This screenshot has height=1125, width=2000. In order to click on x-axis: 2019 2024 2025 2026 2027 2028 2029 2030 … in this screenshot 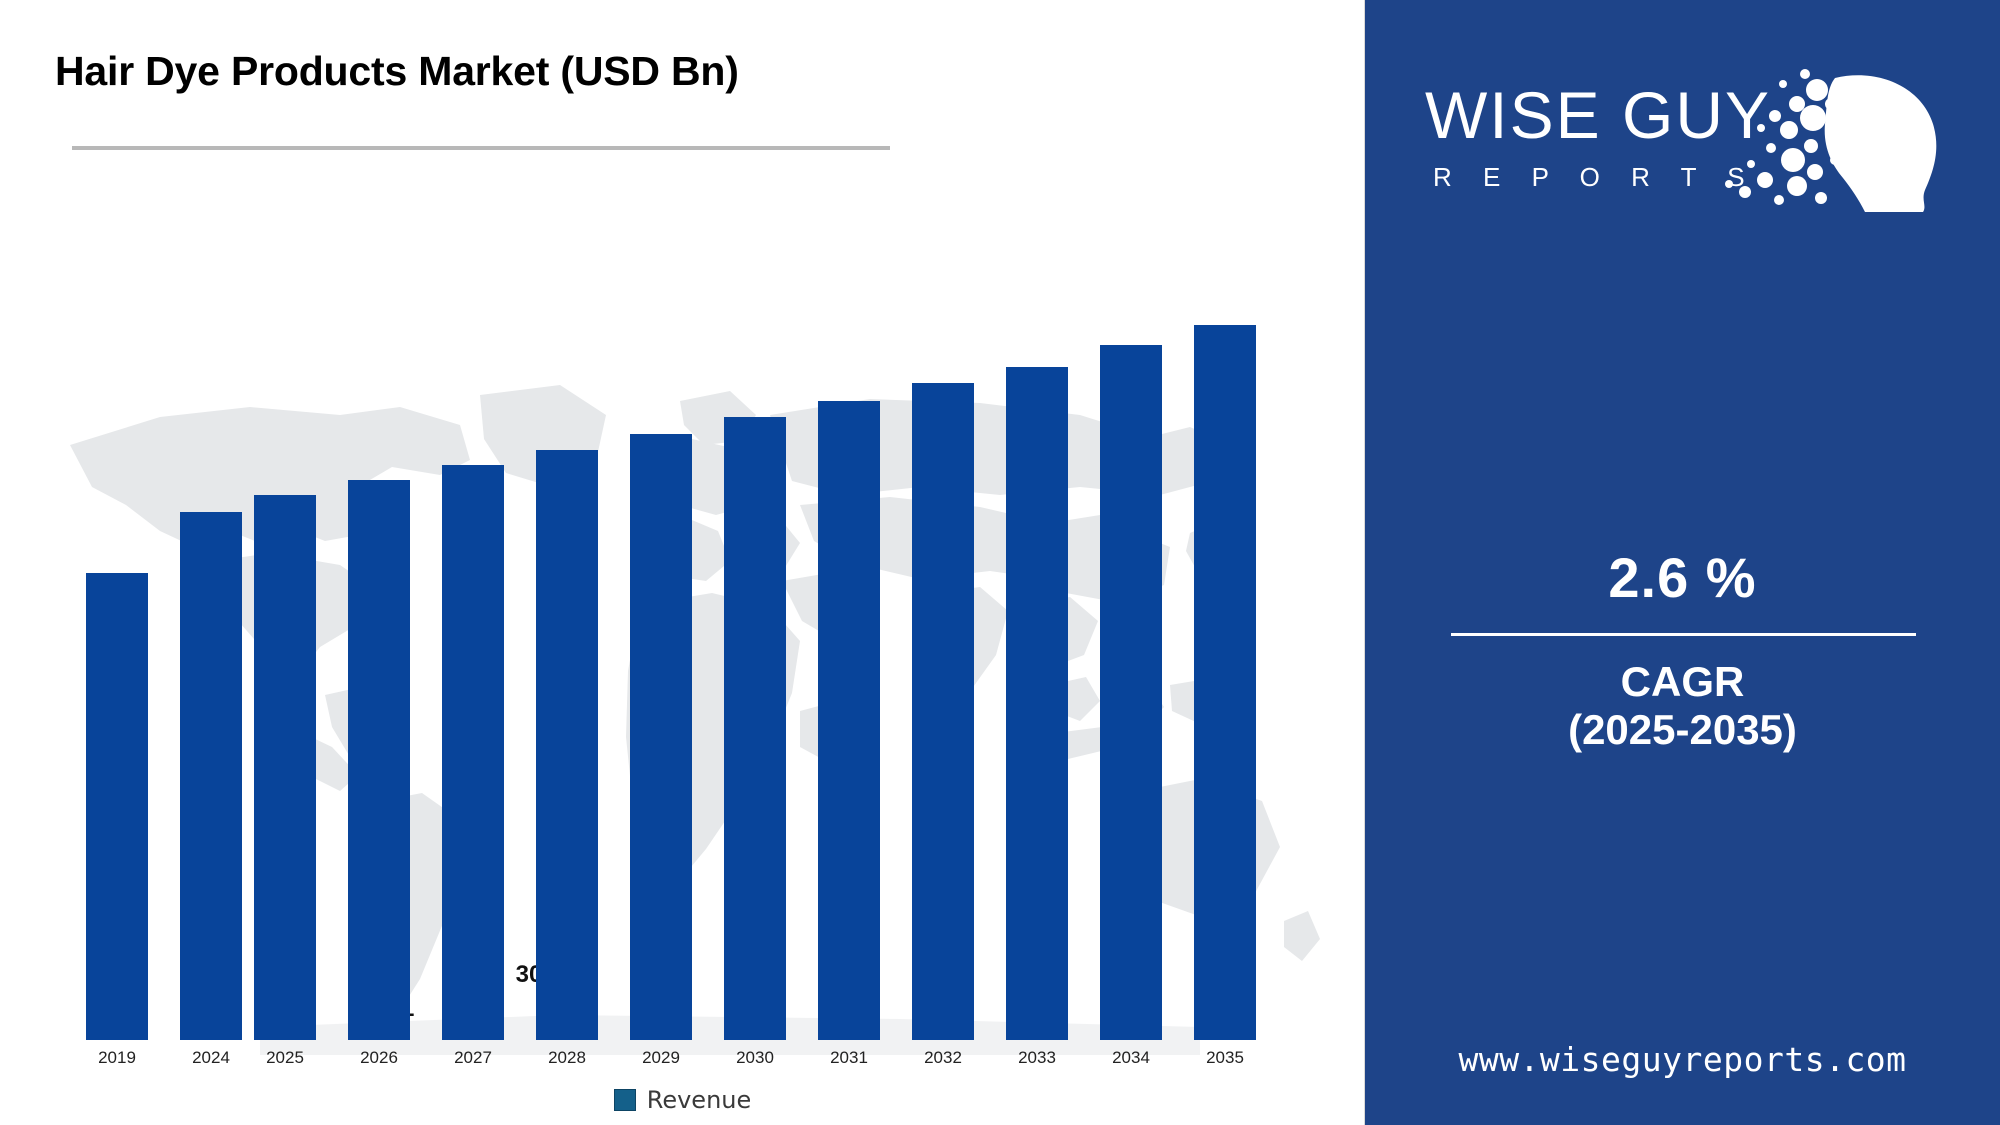, I will do `click(682, 1065)`.